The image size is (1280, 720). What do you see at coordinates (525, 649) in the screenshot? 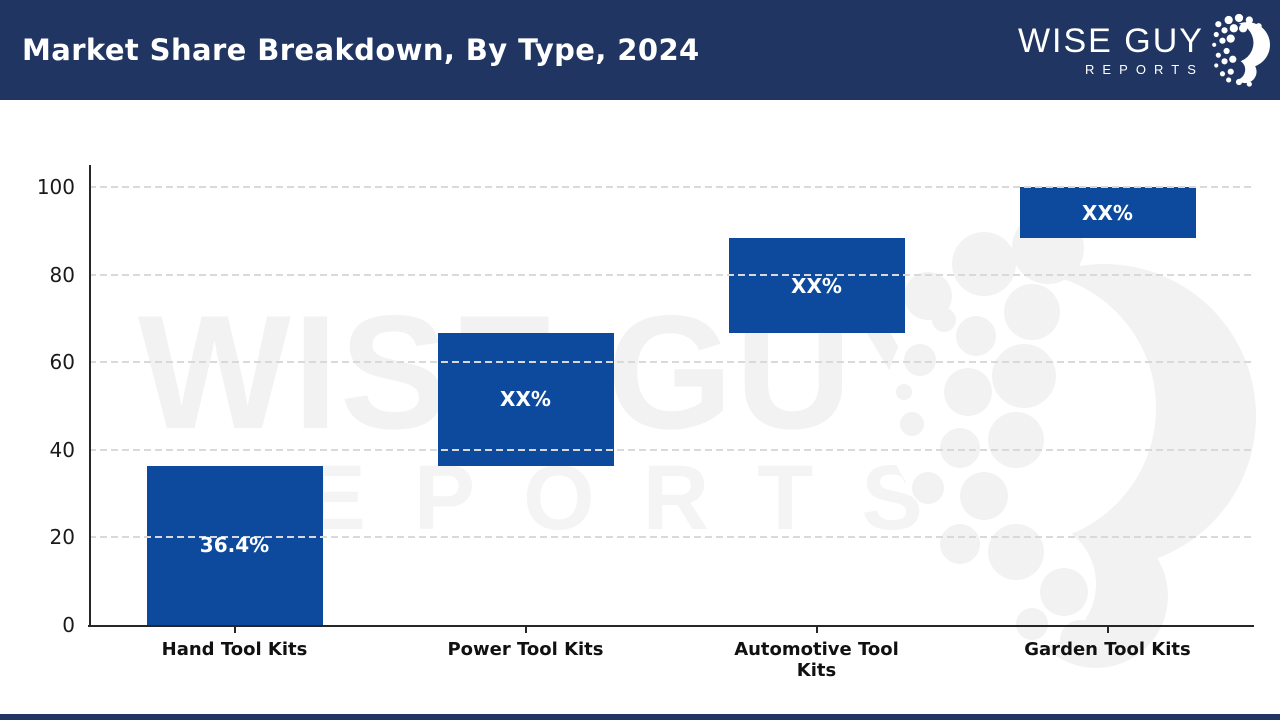
I see `x-category-label: Power Tool Kits` at bounding box center [525, 649].